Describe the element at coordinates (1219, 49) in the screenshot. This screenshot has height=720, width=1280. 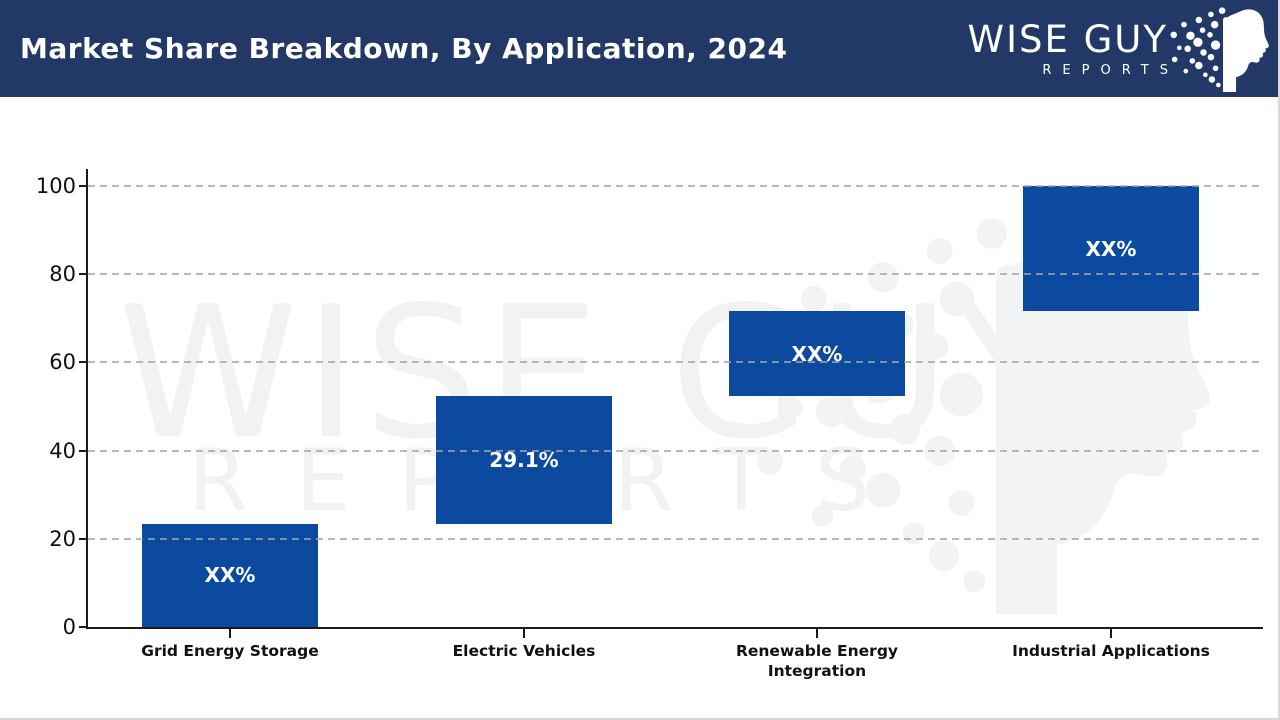
I see `logo-face-icon` at that location.